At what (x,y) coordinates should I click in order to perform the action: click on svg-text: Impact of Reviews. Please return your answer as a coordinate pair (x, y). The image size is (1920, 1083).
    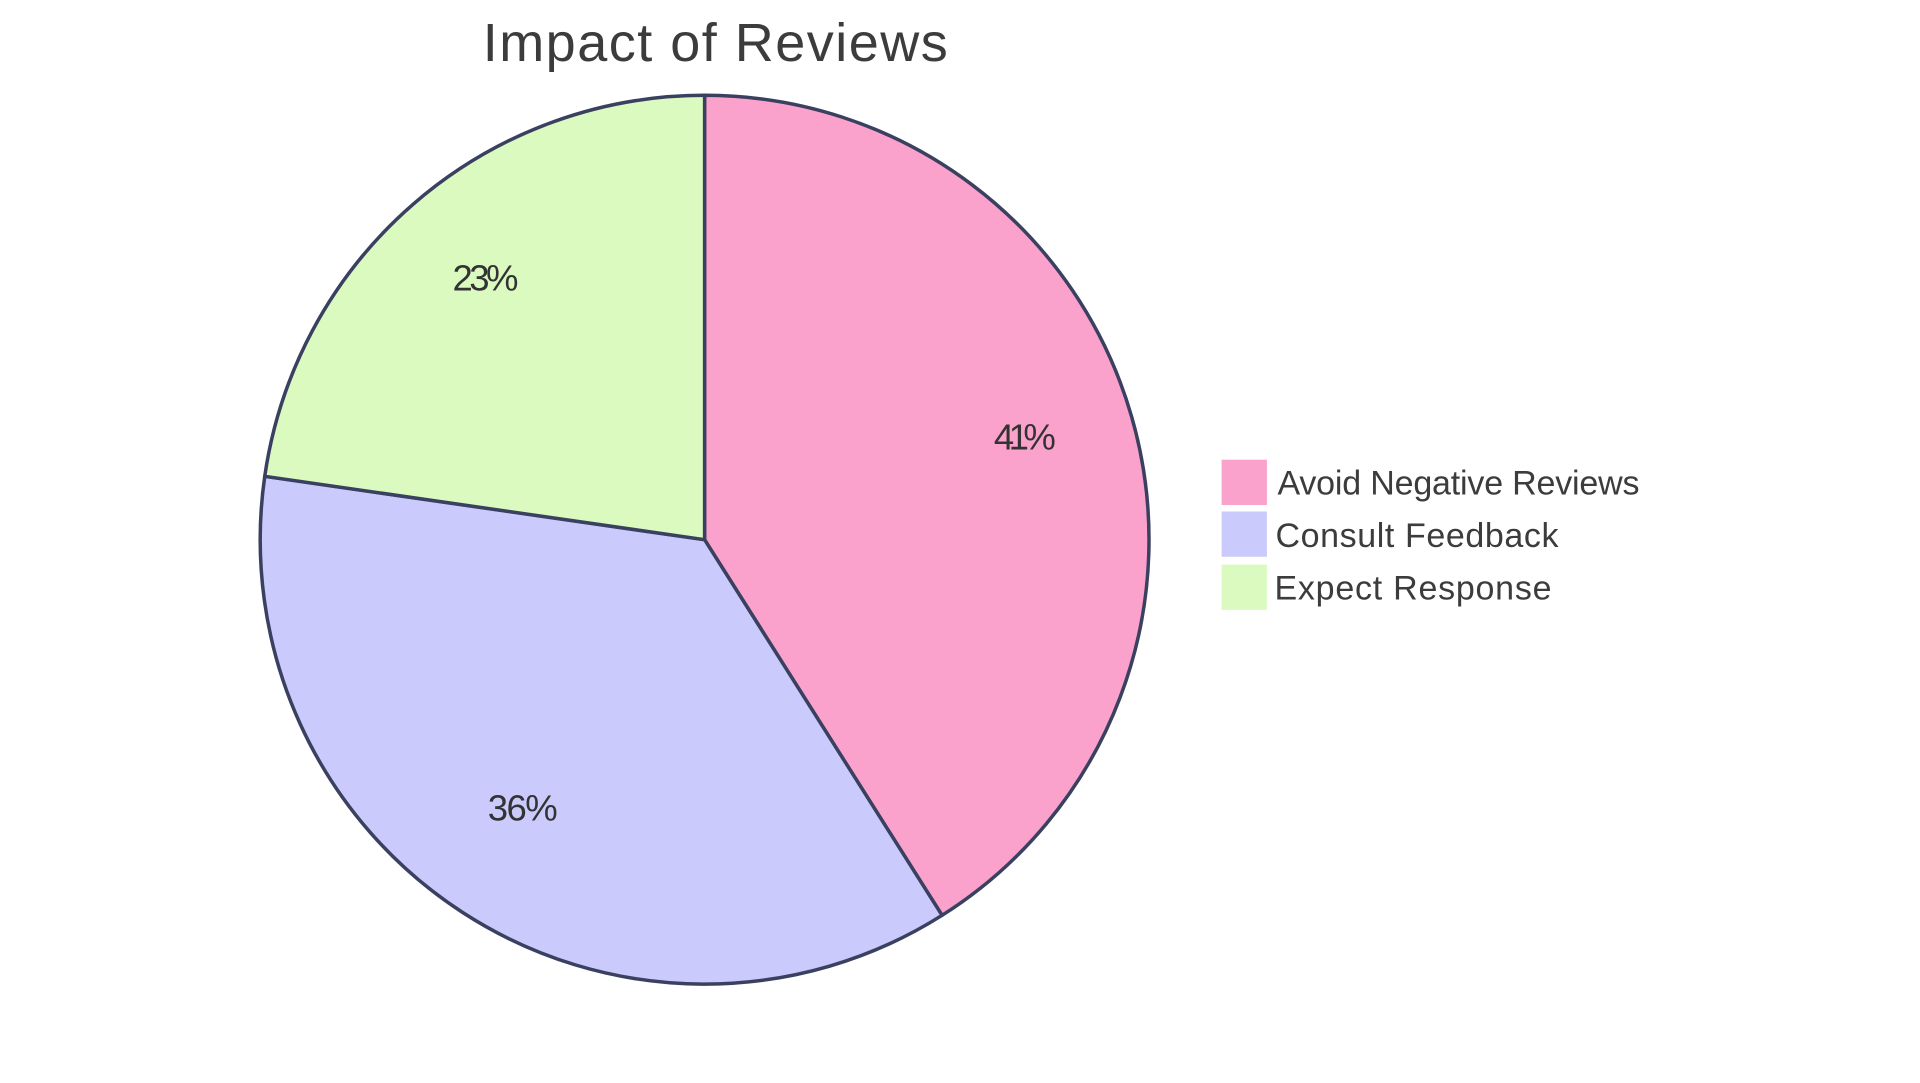
    Looking at the image, I should click on (715, 43).